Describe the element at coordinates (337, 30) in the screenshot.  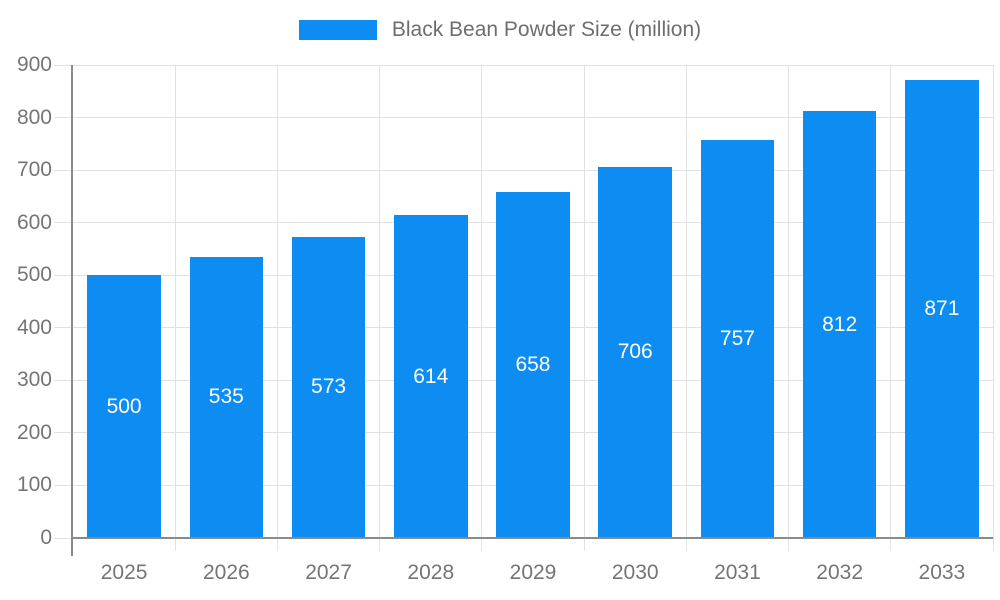
I see `legend-swatch` at that location.